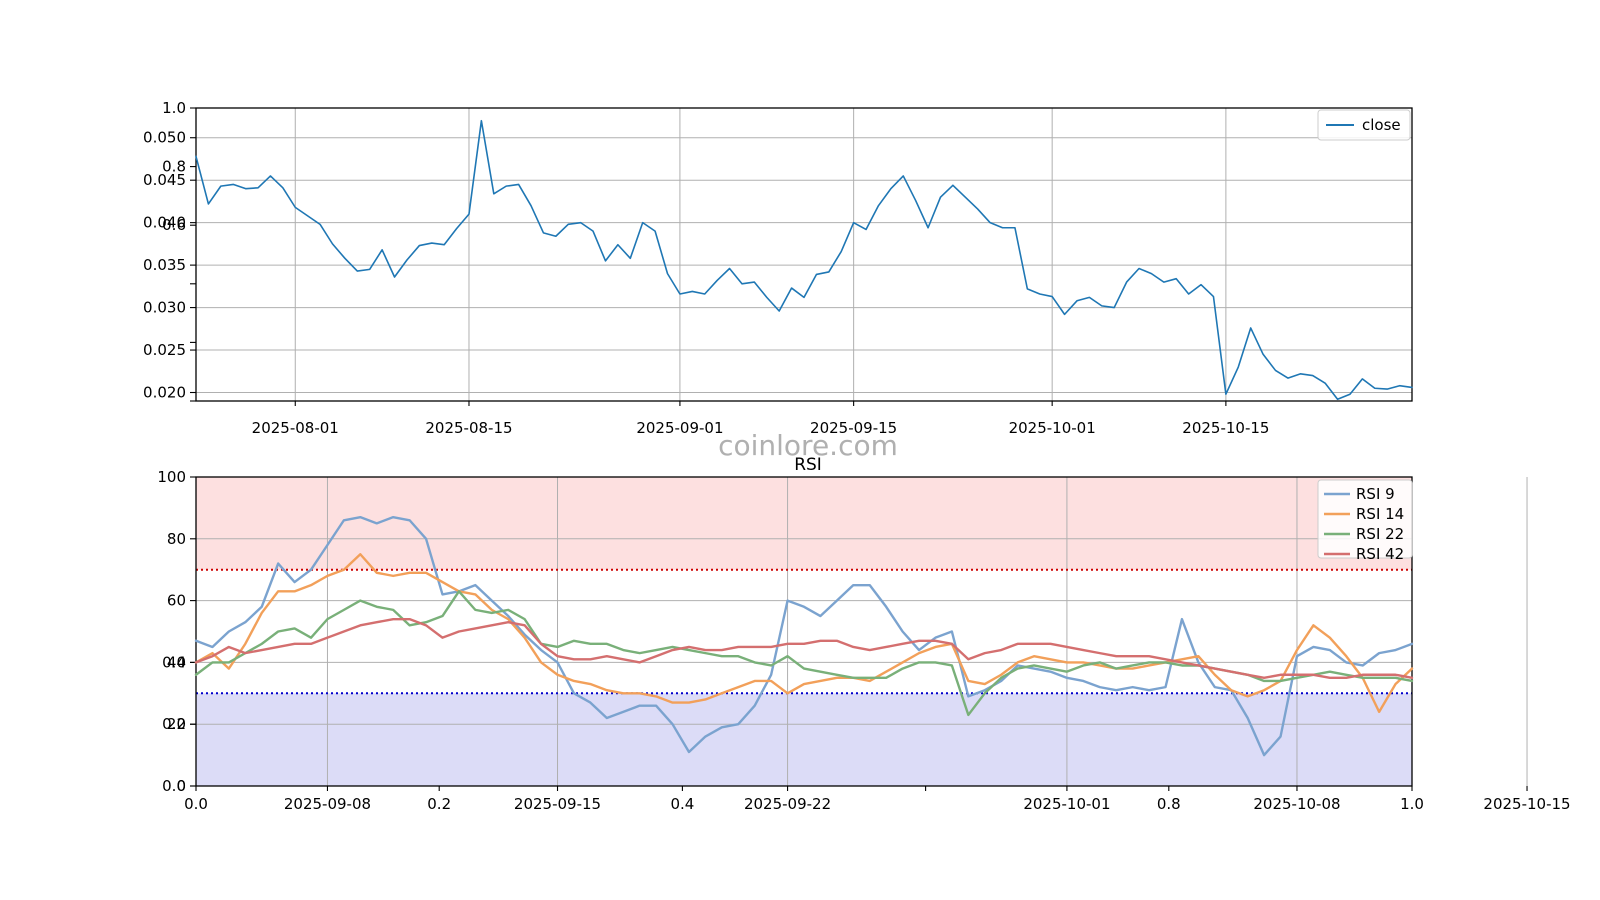 The height and width of the screenshot is (900, 1600). I want to click on rsi-ytick-label-20: 20, so click(176, 724).